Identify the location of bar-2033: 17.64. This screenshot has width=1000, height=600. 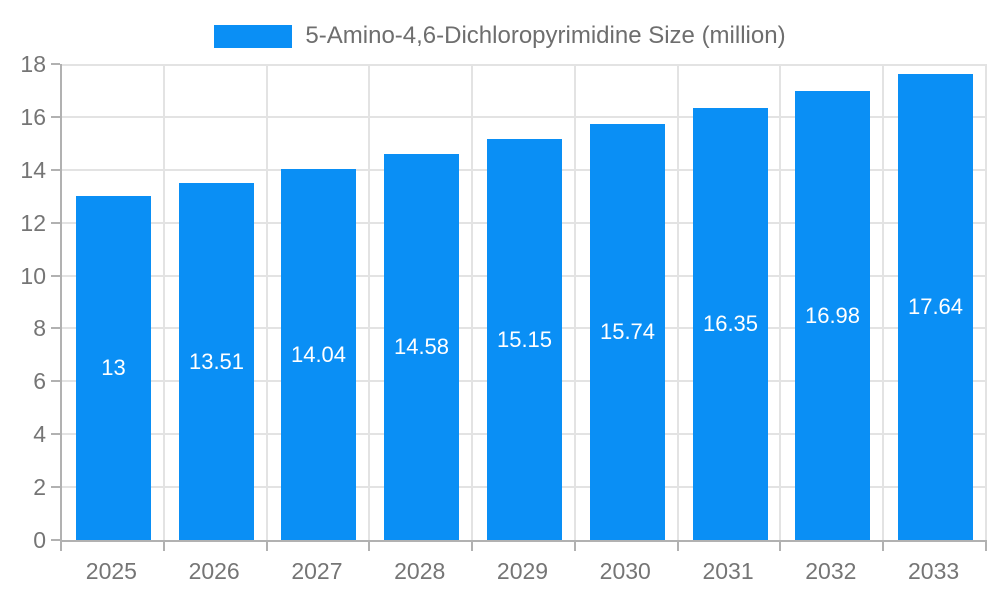
(935, 307).